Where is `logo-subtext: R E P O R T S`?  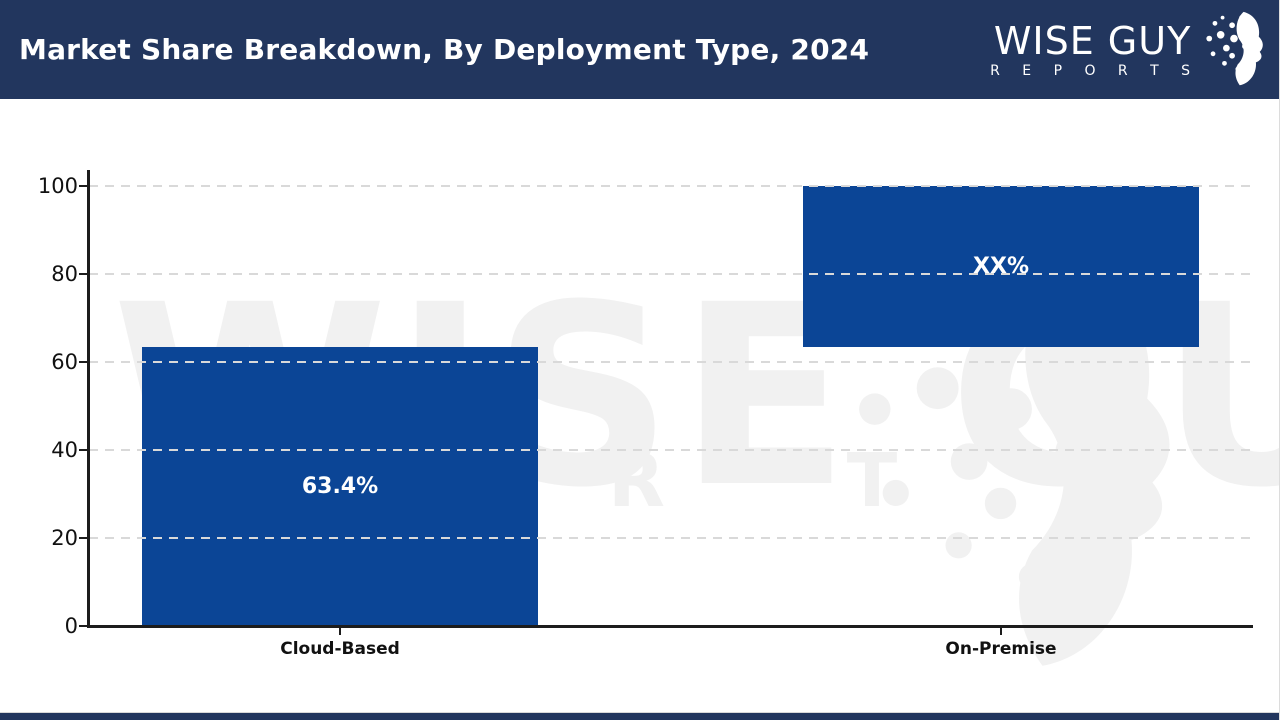 logo-subtext: R E P O R T S is located at coordinates (1094, 70).